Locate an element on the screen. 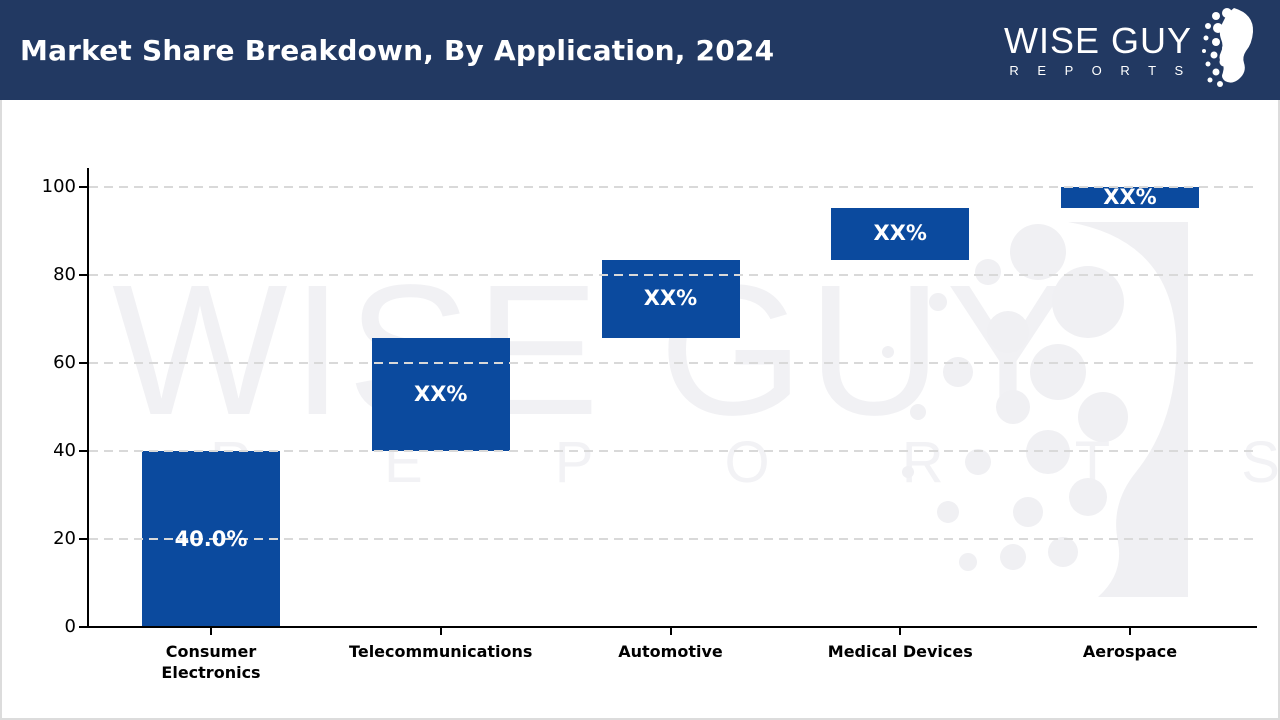 Image resolution: width=1280 pixels, height=720 pixels. y-axis-spine is located at coordinates (88, 398).